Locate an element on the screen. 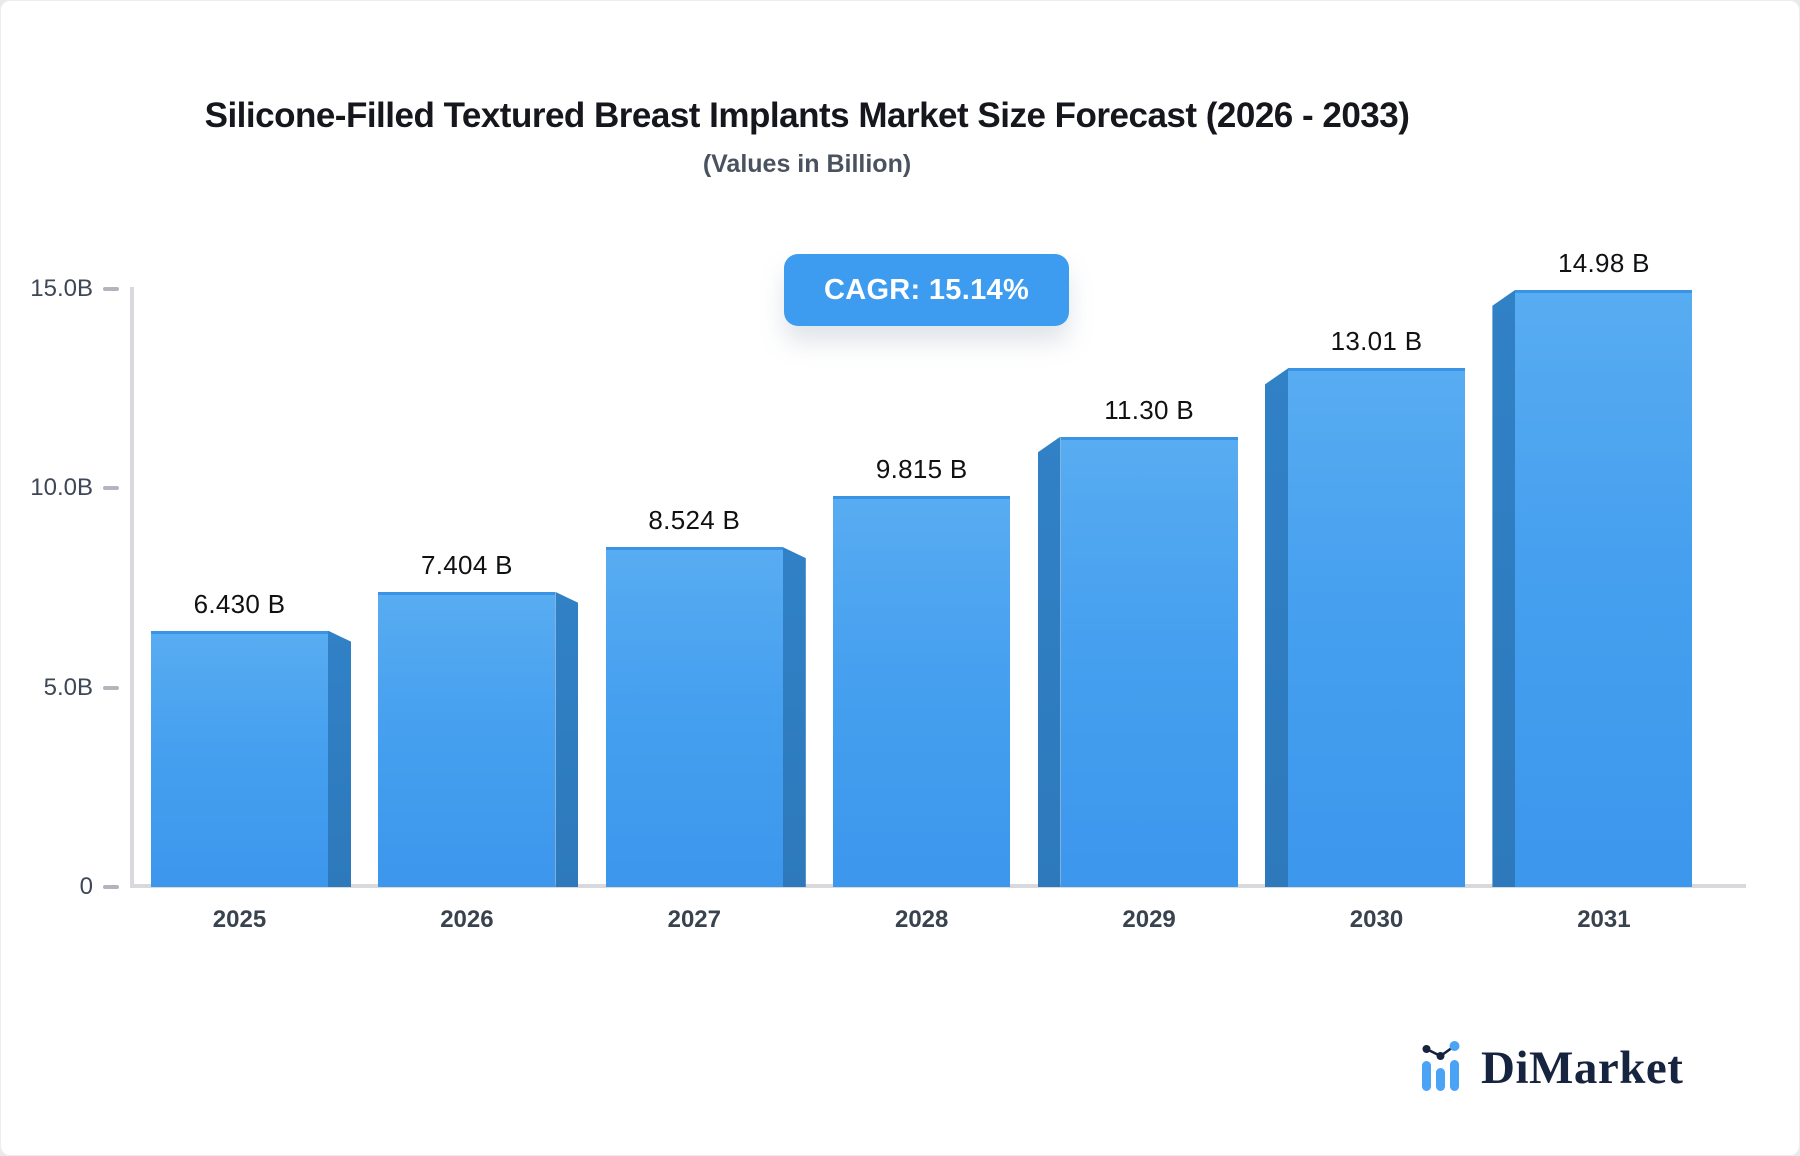  cagr-badge-label: CAGR: 15.14% is located at coordinates (926, 289).